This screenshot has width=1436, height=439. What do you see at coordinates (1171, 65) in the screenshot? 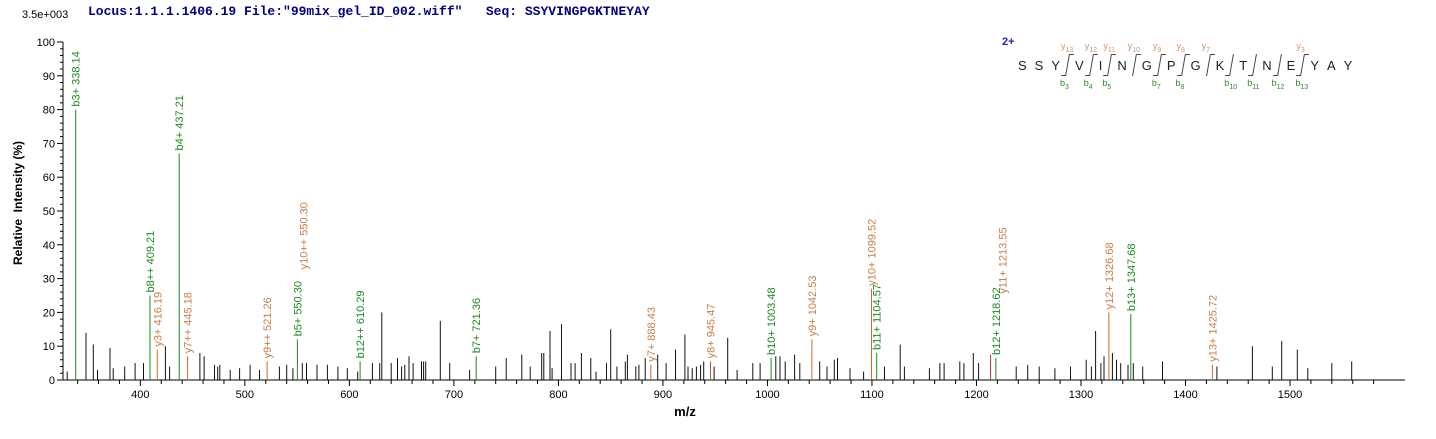
I see `seq-residue: P` at bounding box center [1171, 65].